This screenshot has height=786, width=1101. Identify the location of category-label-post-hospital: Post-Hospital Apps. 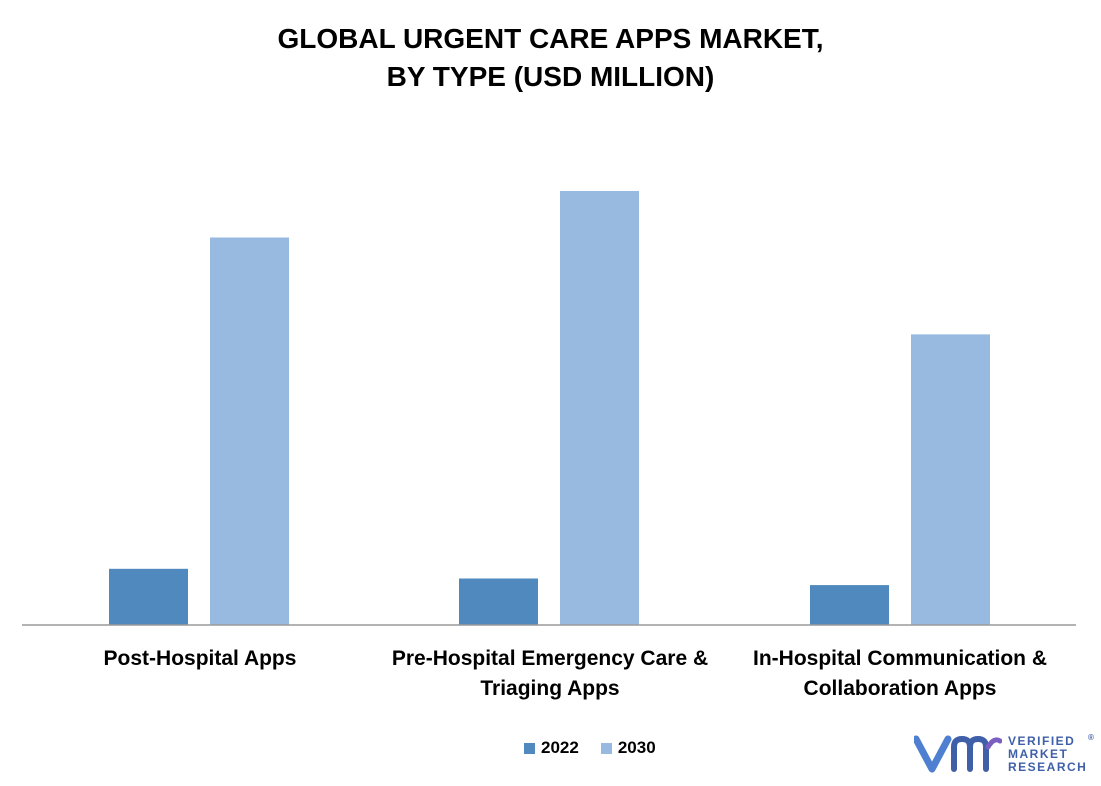
(200, 659).